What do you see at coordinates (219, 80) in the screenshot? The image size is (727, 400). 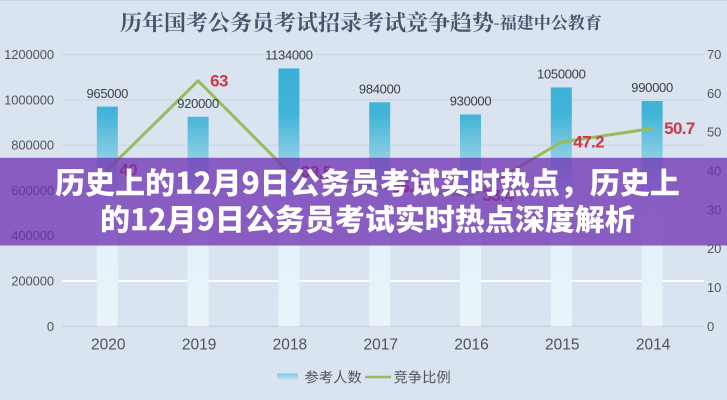 I see `svg-text: 63` at bounding box center [219, 80].